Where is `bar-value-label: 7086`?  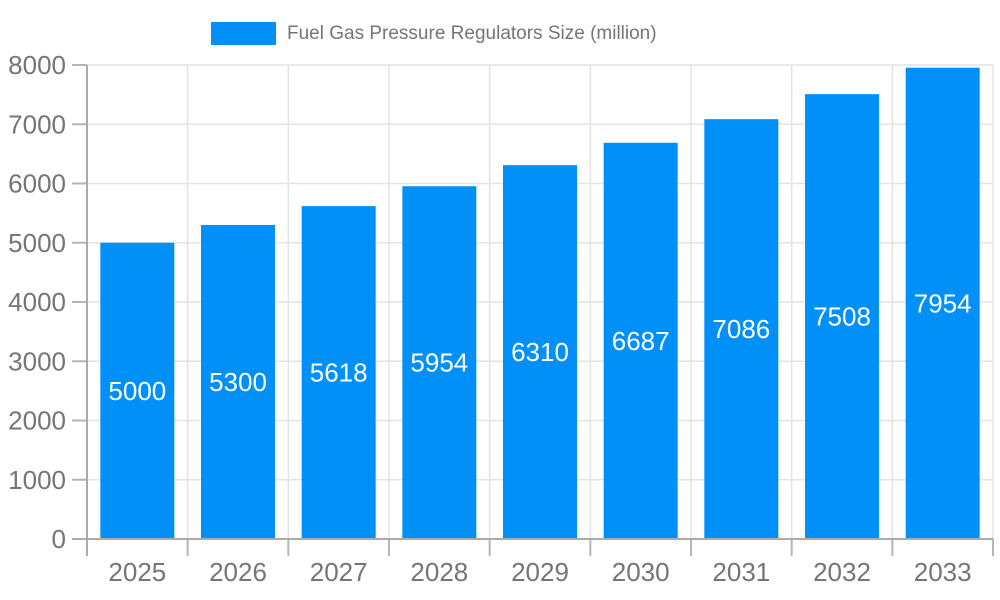
bar-value-label: 7086 is located at coordinates (741, 329).